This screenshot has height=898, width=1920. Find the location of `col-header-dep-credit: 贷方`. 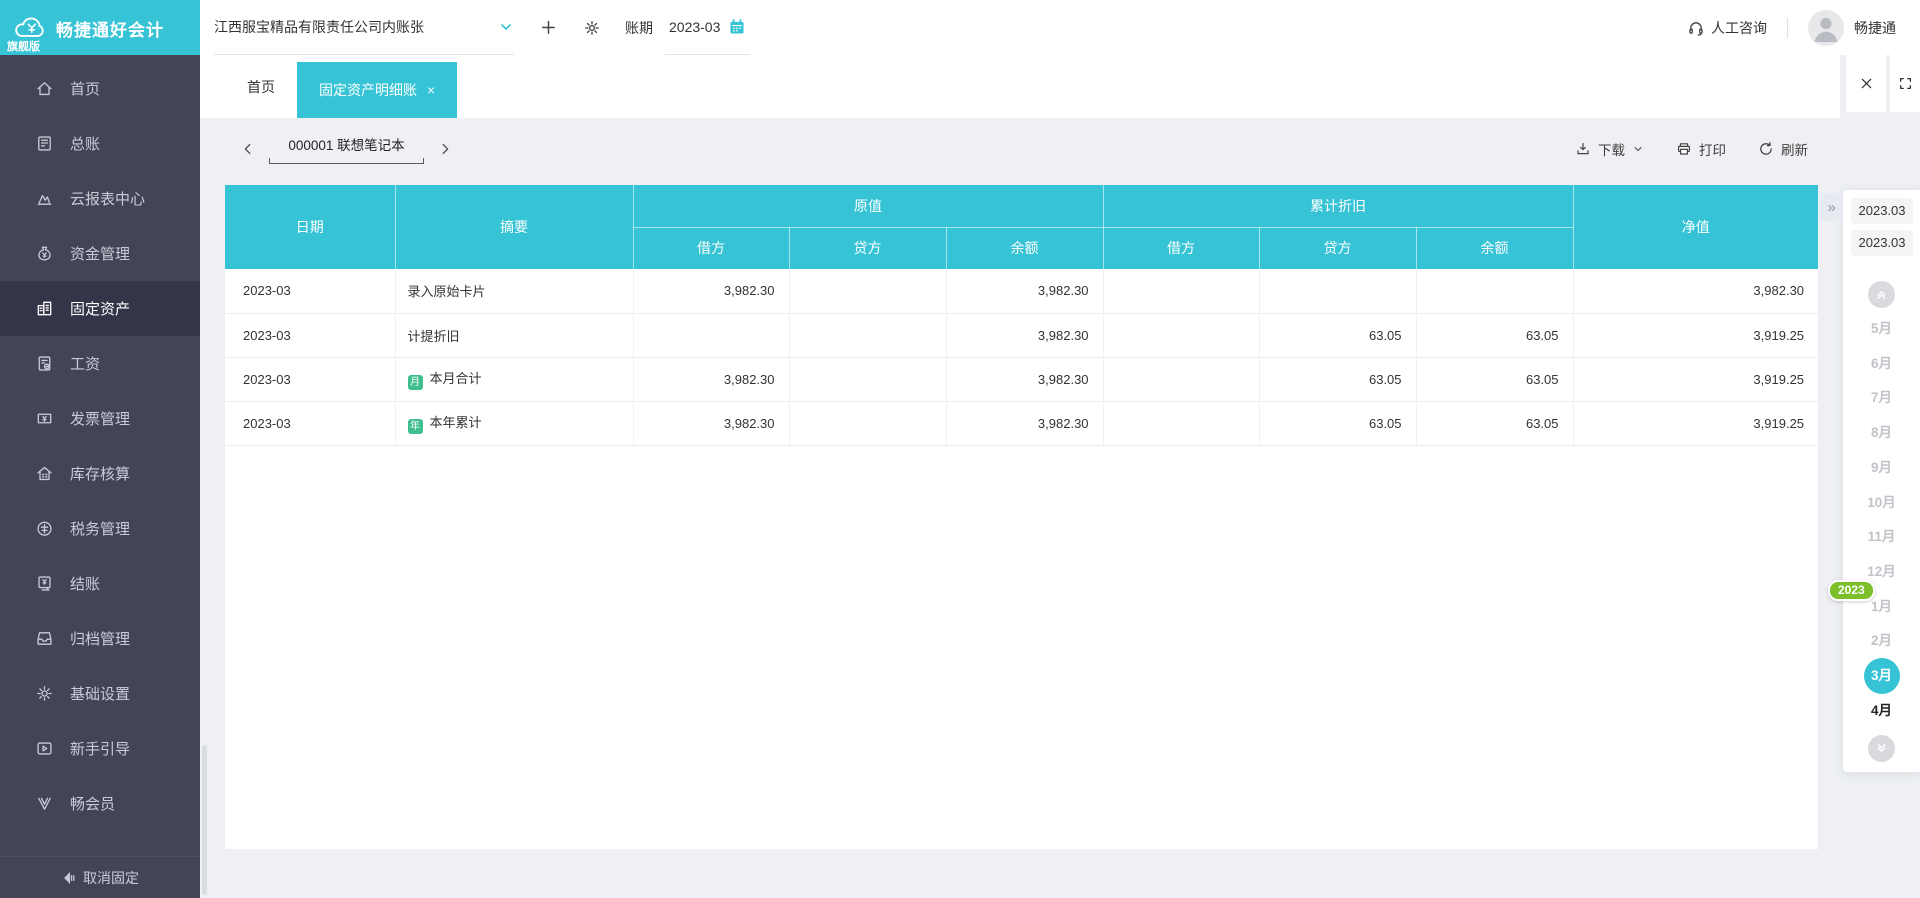

col-header-dep-credit: 贷方 is located at coordinates (1338, 248).